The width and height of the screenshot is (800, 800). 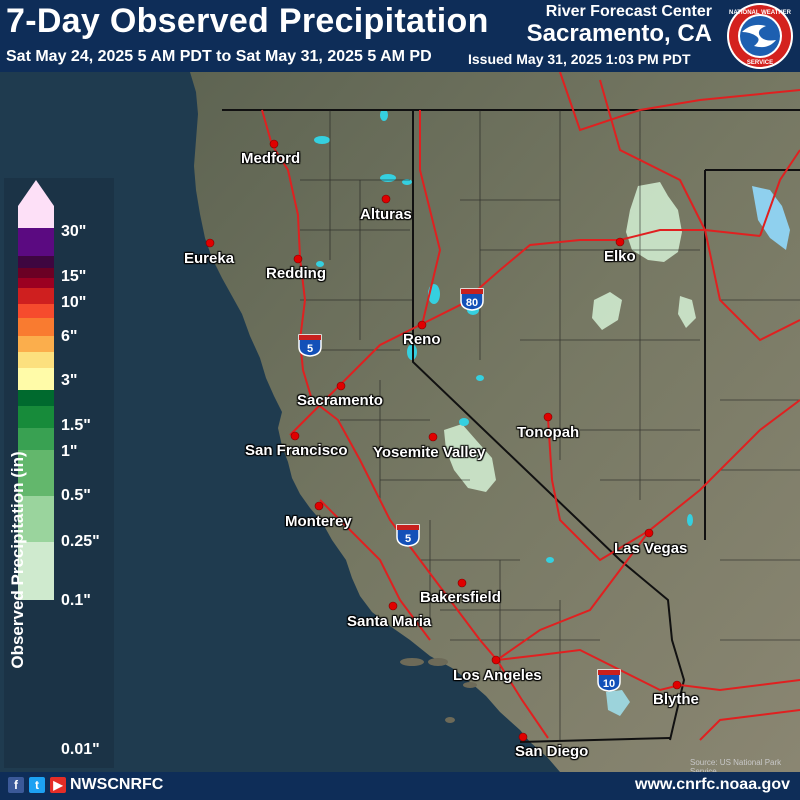 I want to click on legend-label-0-1: 0.1", so click(x=76, y=600).